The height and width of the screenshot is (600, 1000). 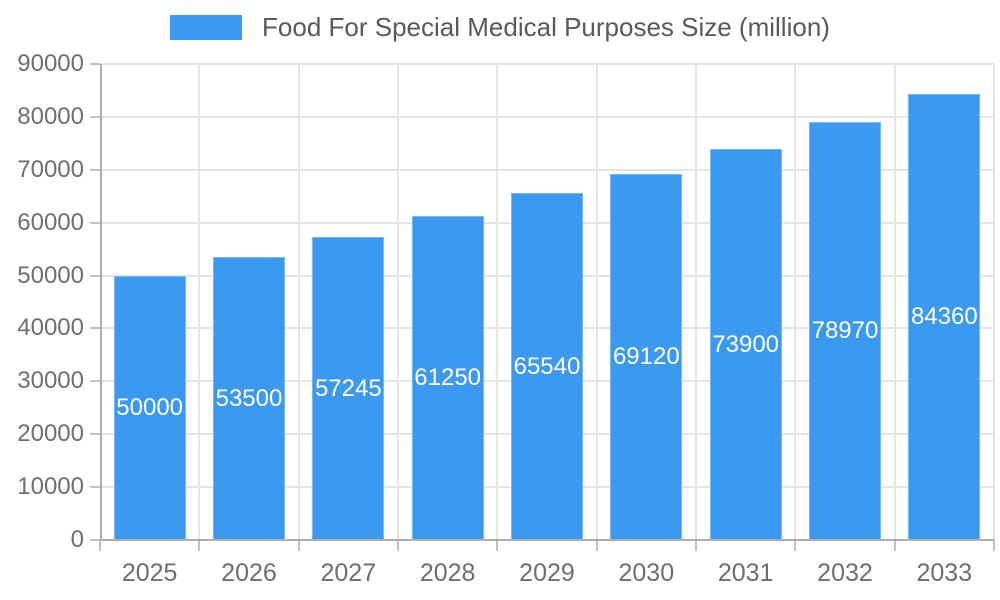 I want to click on x-tick-label: 2025, so click(x=149, y=573).